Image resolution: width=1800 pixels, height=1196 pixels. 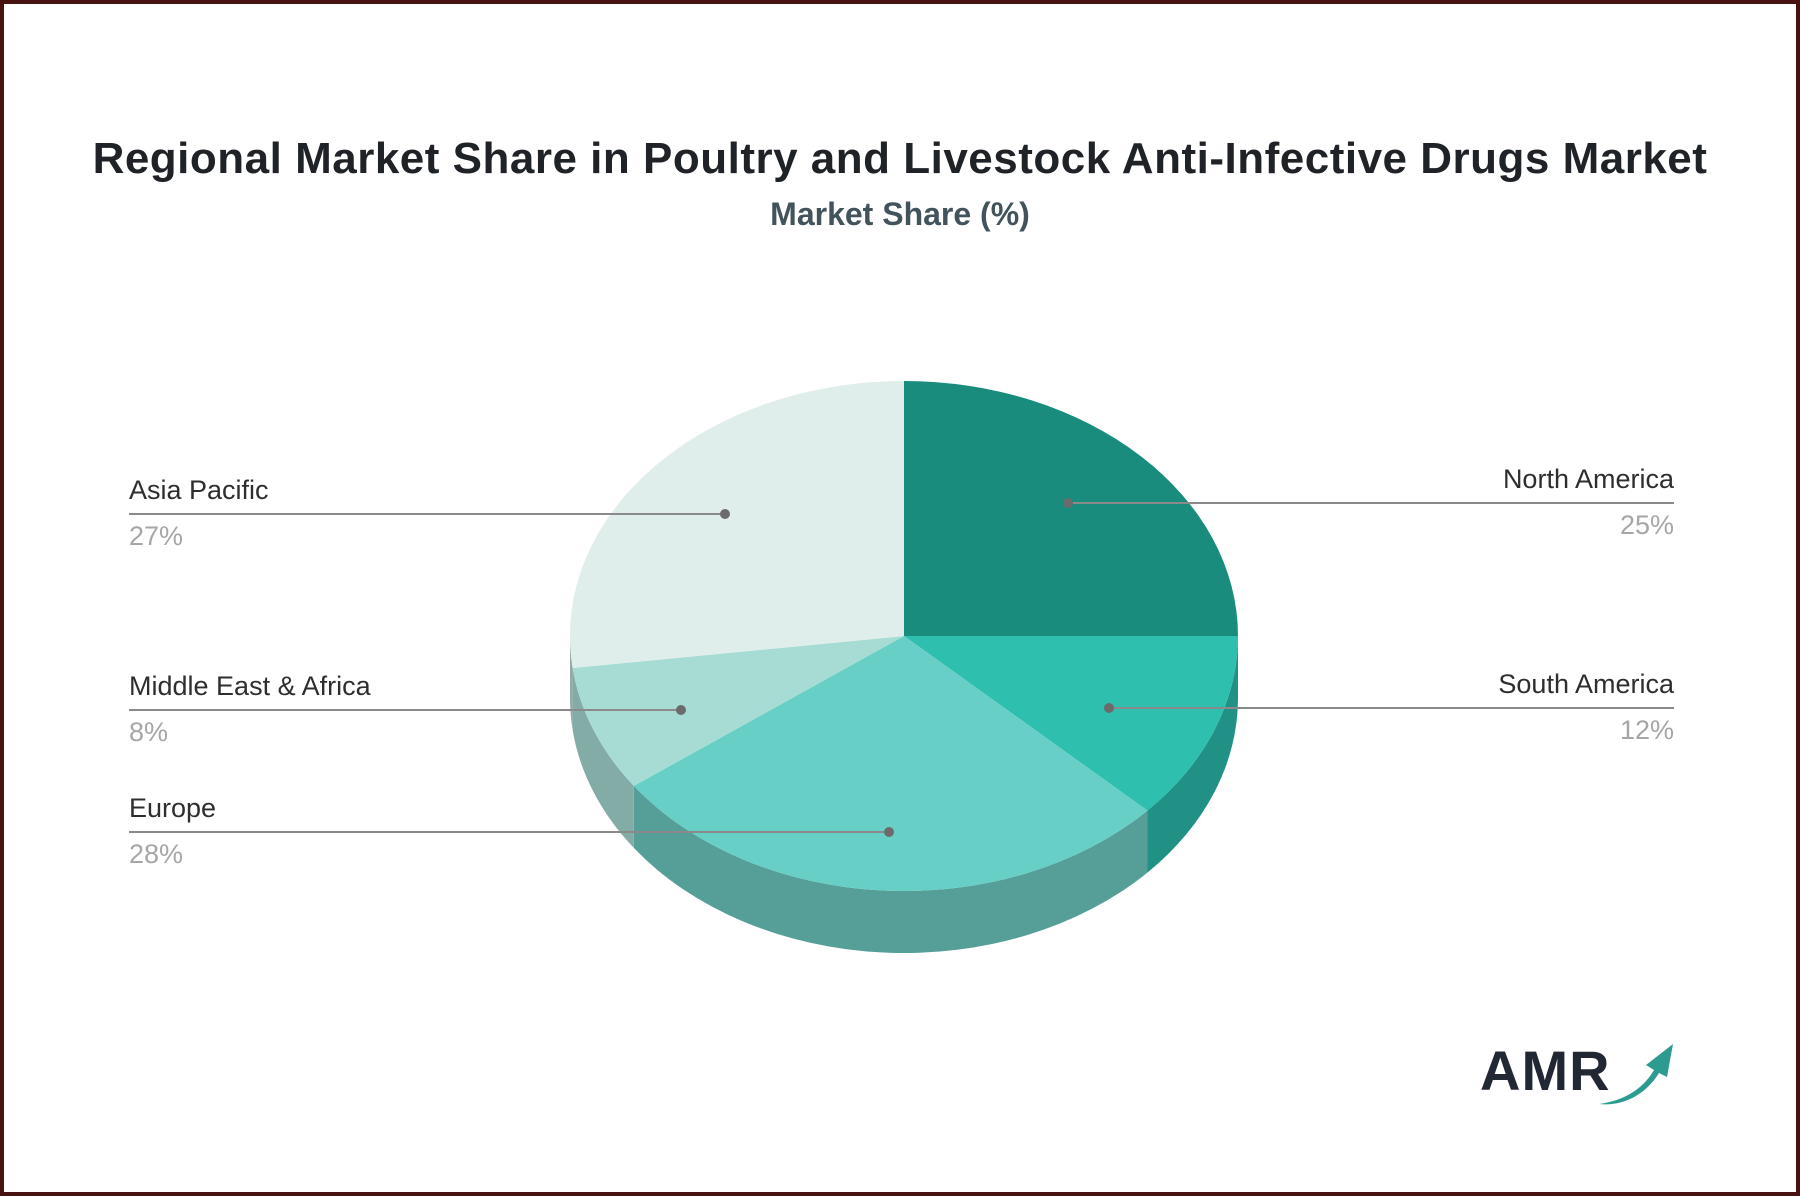 I want to click on callout-south-america: South America 12%, so click(x=1389, y=707).